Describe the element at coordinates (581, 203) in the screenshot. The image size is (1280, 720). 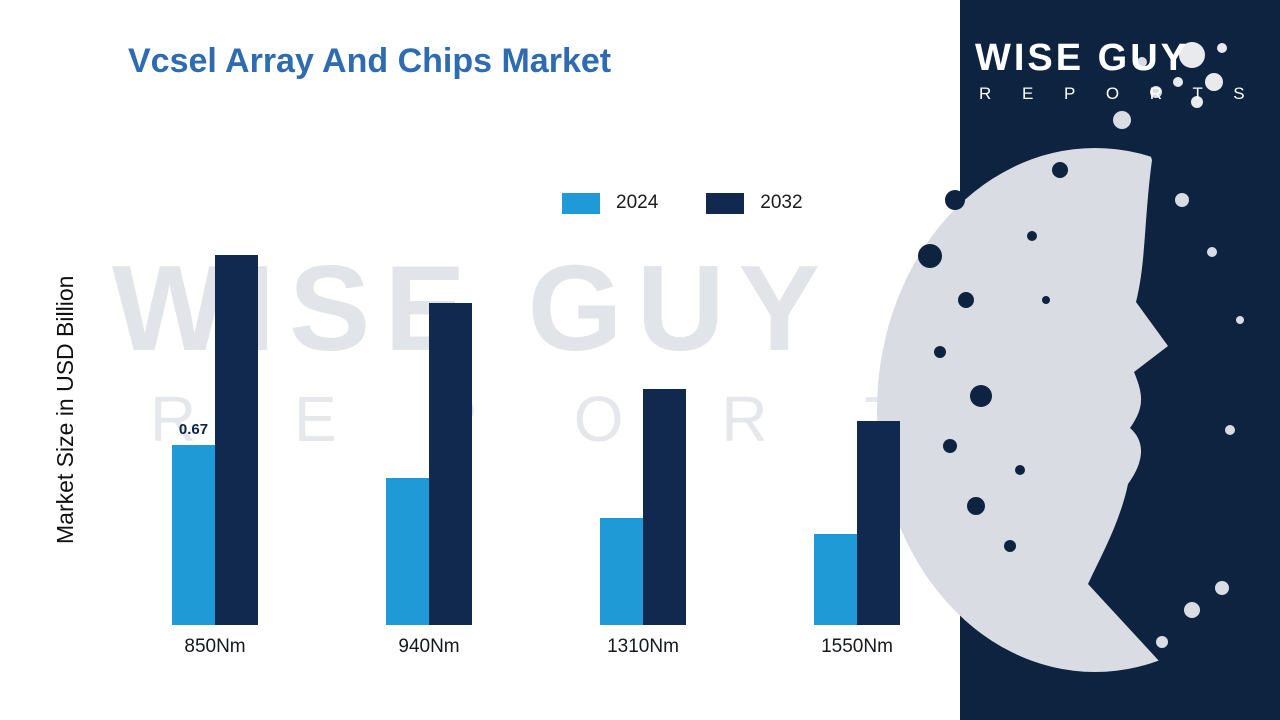
I see `legend-swatch-2024` at that location.